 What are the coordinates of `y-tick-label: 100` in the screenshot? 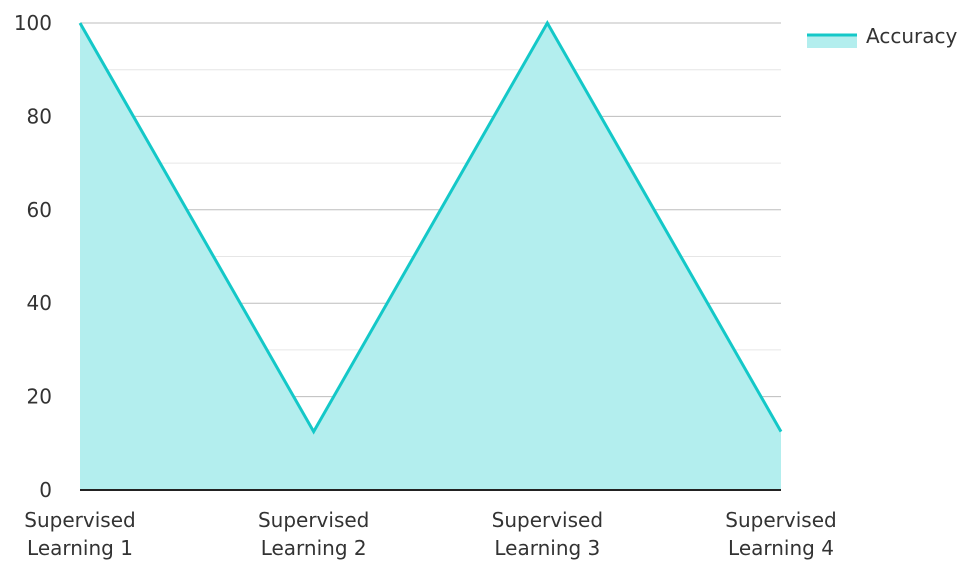 It's located at (33, 23).